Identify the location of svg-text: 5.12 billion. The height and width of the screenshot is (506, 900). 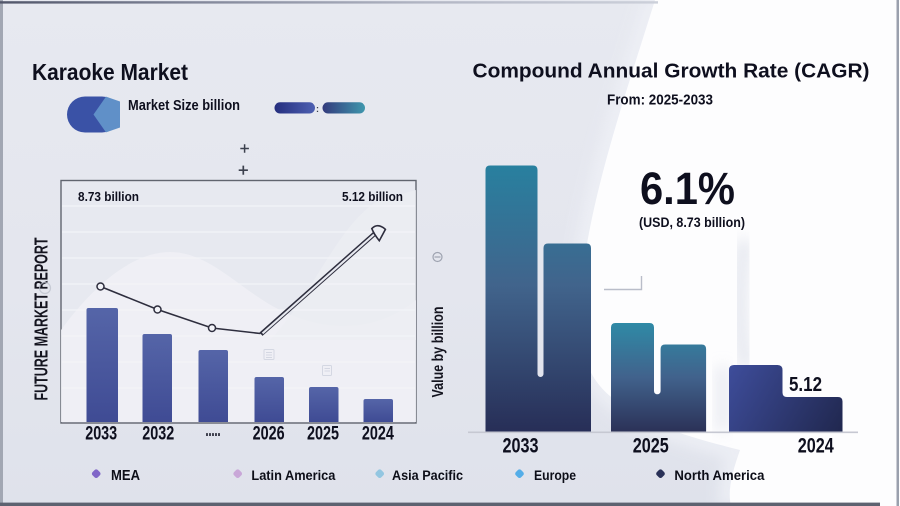
(372, 196).